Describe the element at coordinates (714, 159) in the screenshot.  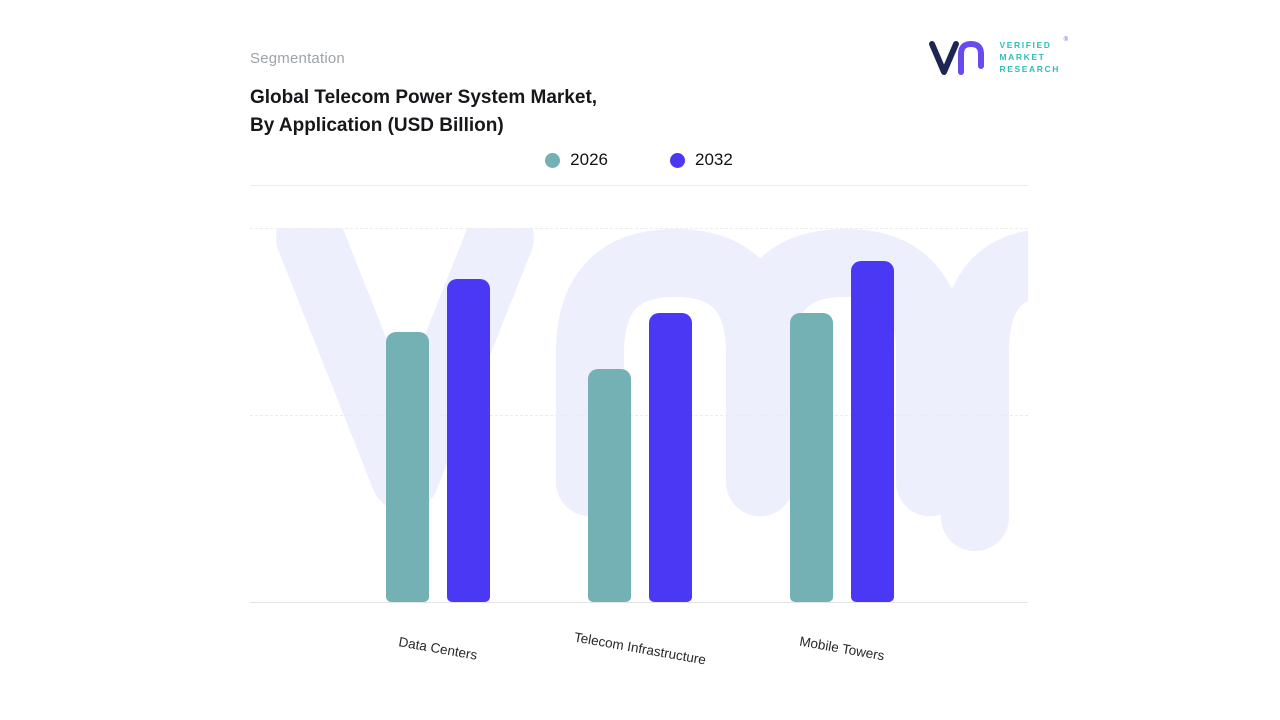
I see `legend-label-2032: 2032` at that location.